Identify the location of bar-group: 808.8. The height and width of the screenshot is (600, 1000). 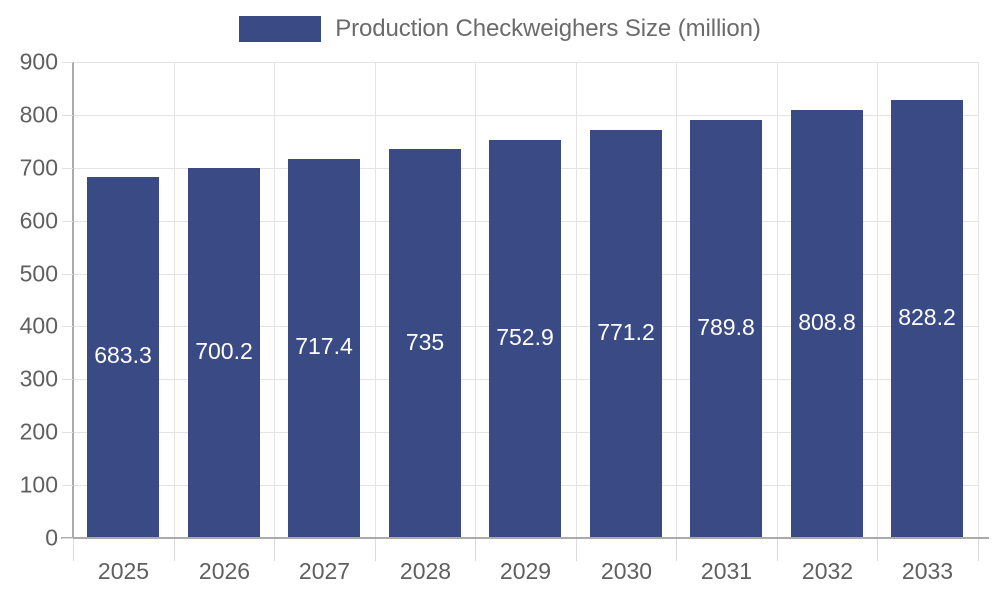
(827, 300).